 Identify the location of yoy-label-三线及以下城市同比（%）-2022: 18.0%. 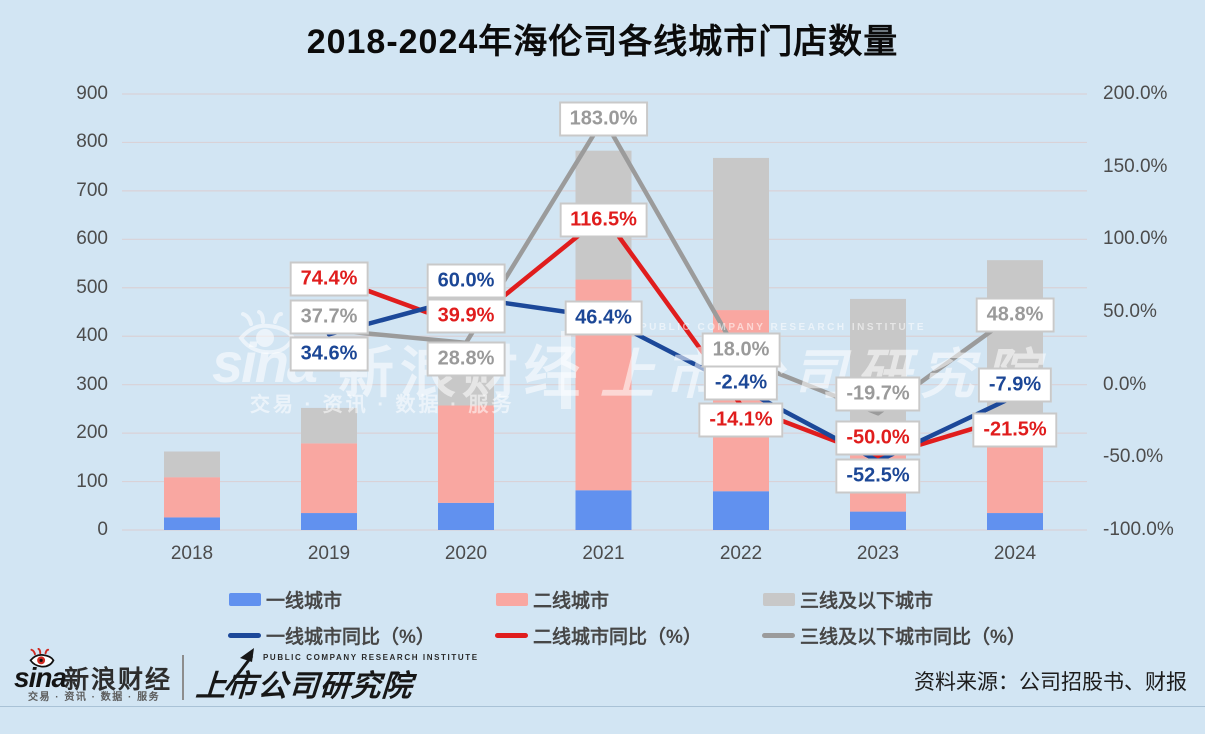
(741, 350).